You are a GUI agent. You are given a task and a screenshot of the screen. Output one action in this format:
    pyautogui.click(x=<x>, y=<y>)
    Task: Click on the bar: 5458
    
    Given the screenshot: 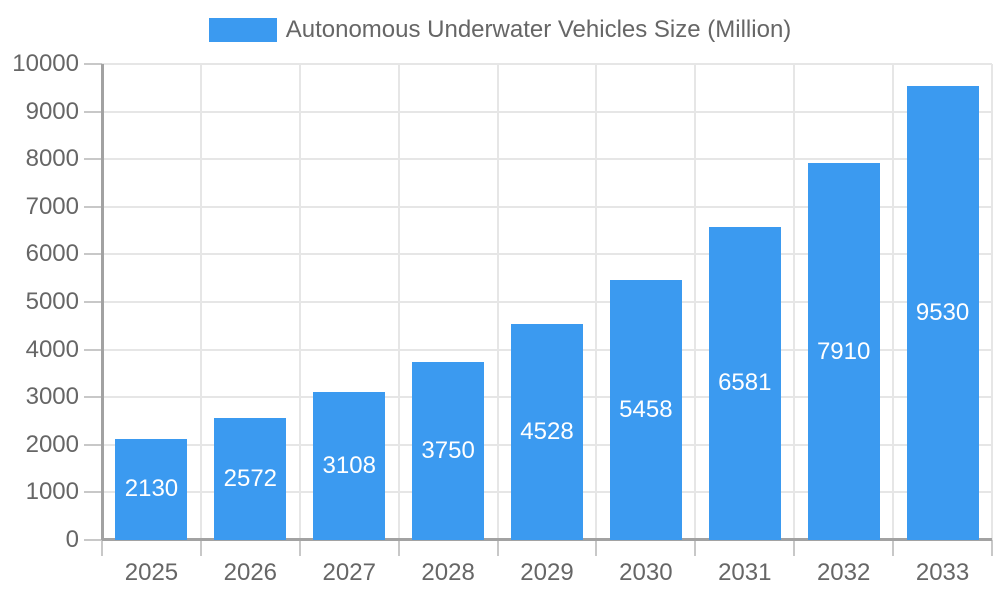 What is the action you would take?
    pyautogui.click(x=645, y=410)
    